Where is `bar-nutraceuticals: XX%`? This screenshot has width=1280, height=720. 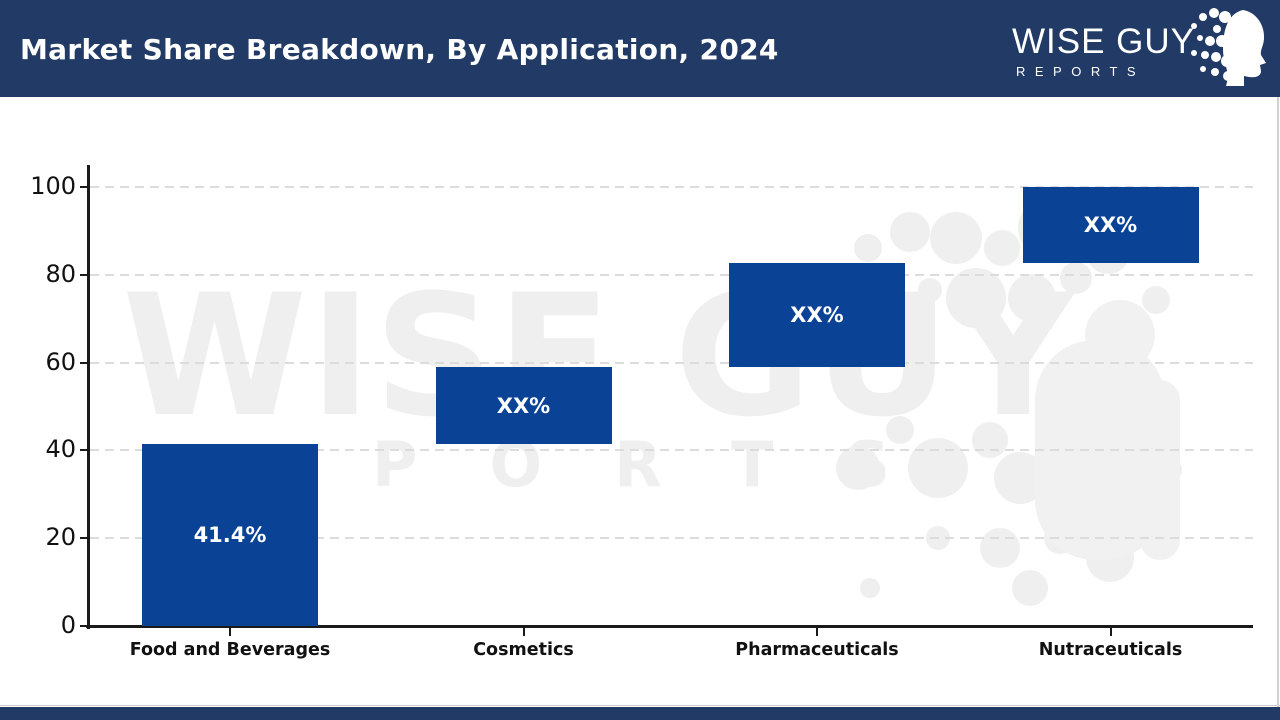 bar-nutraceuticals: XX% is located at coordinates (1110, 225).